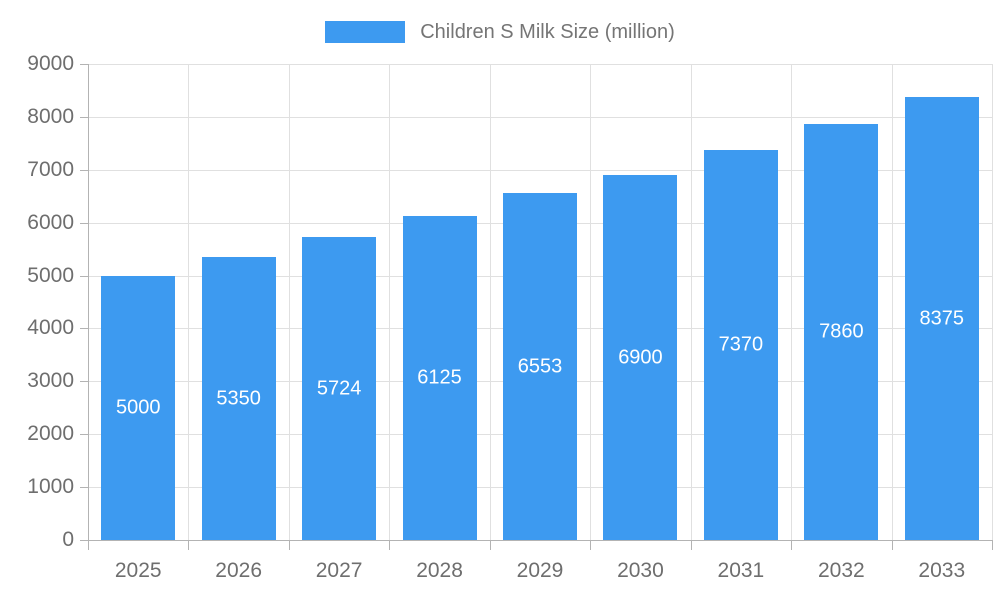 The image size is (1000, 600). What do you see at coordinates (640, 570) in the screenshot?
I see `x-axis-label-2030: 2030` at bounding box center [640, 570].